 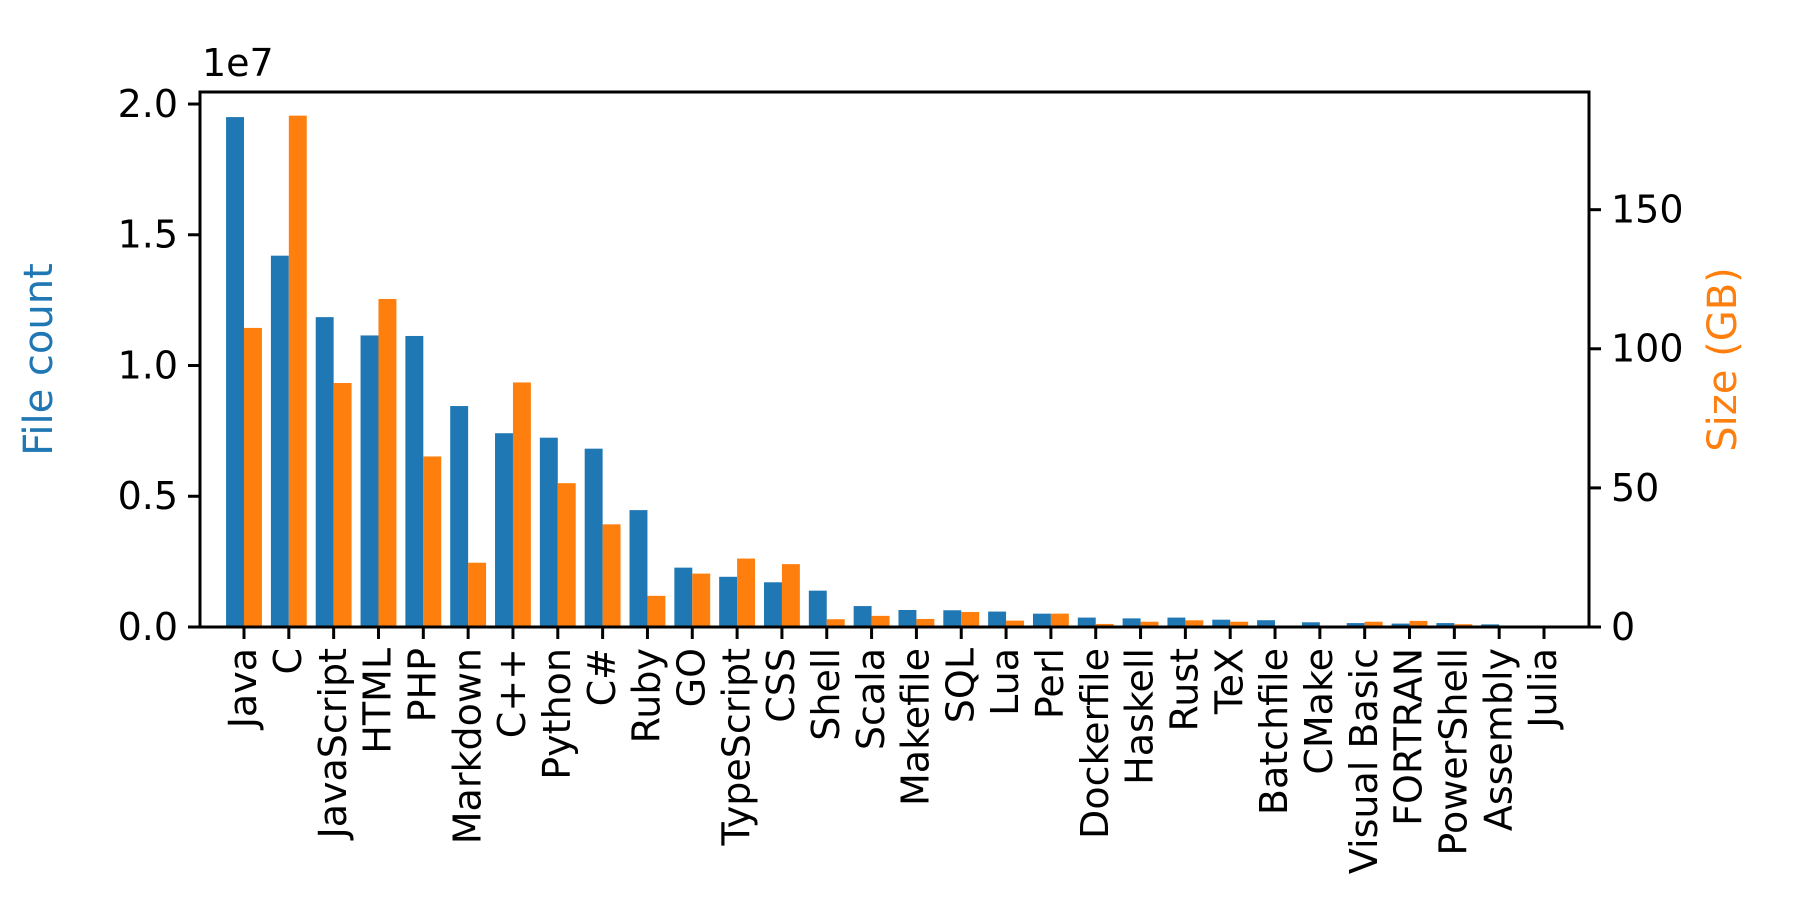 I want to click on x-tick-label: CSS, so click(x=781, y=685).